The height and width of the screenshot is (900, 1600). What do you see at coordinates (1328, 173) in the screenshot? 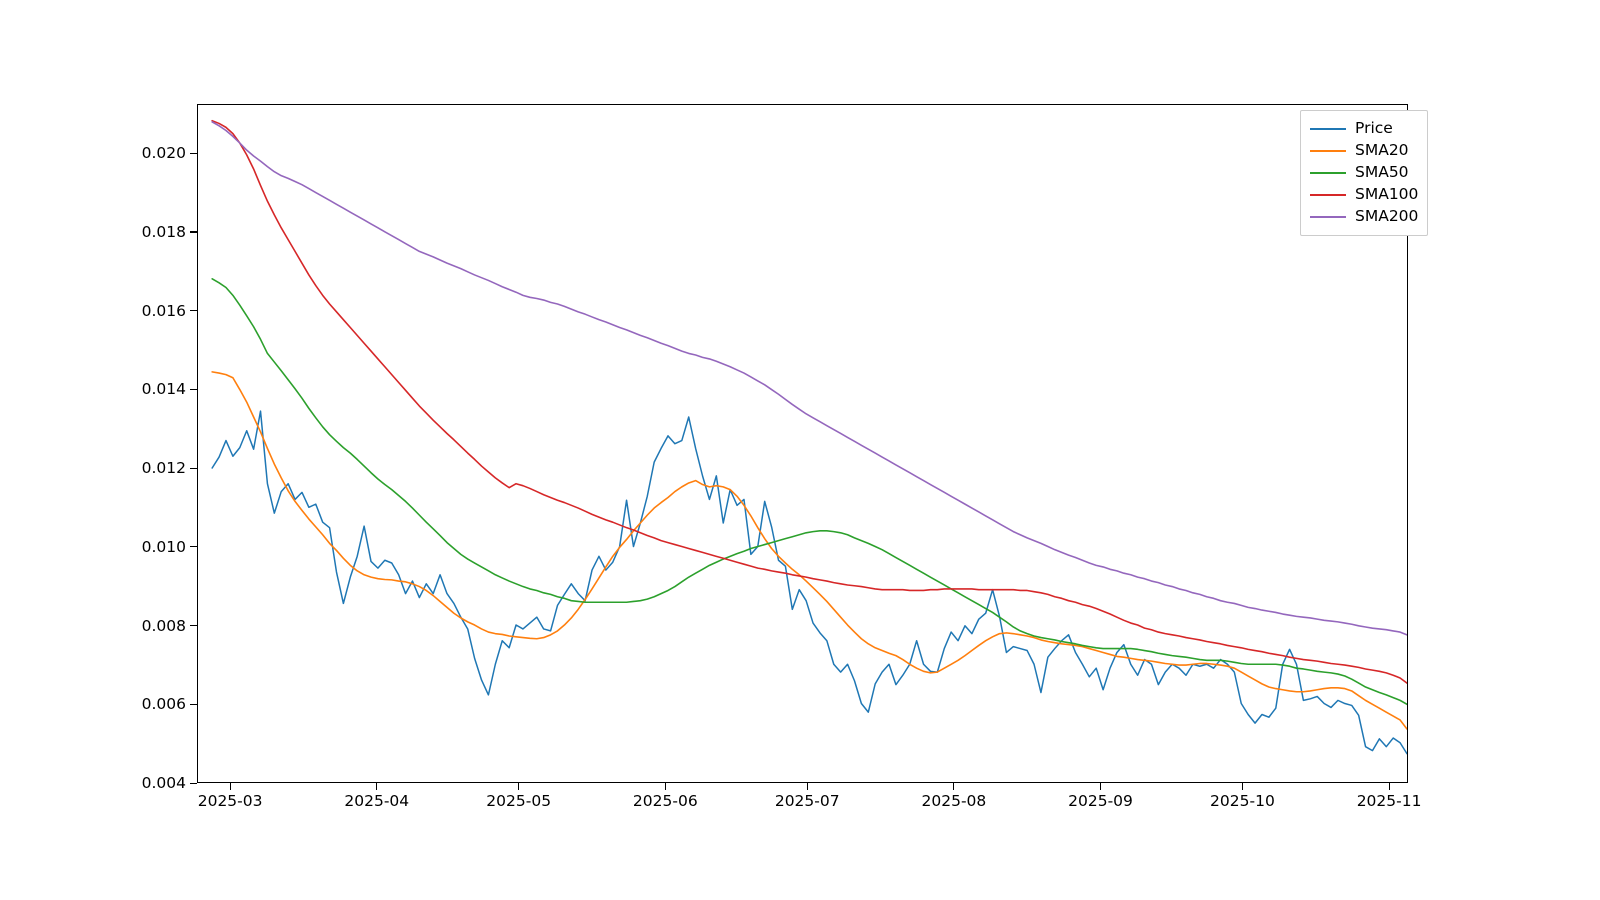
I see `legend-color-swatch-sma50` at bounding box center [1328, 173].